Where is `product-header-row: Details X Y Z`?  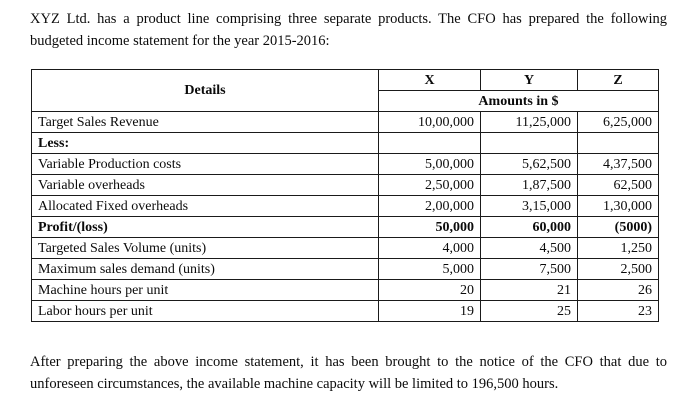 product-header-row: Details X Y Z is located at coordinates (345, 90).